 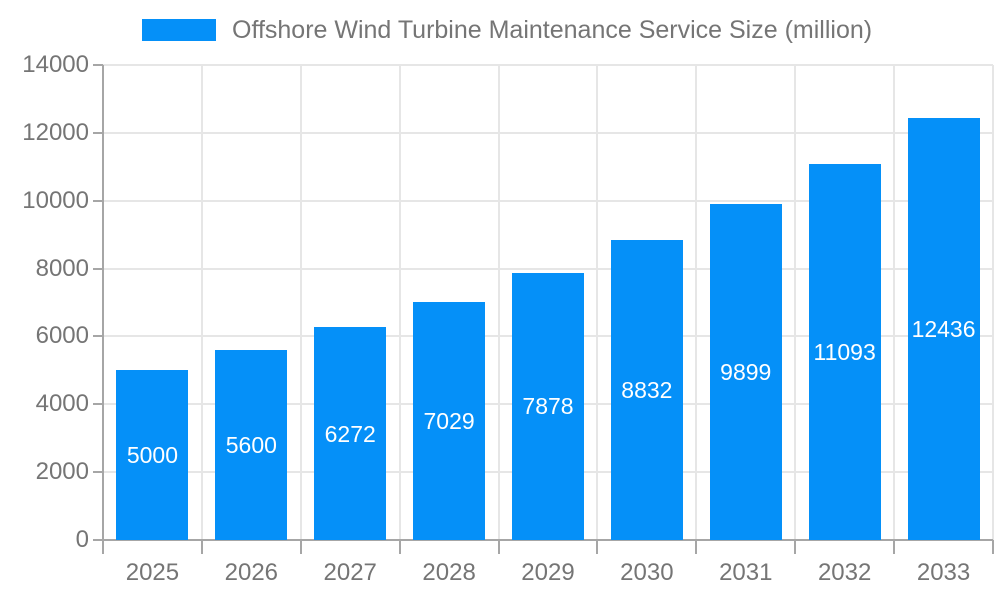 I want to click on bar-2029, so click(x=548, y=406).